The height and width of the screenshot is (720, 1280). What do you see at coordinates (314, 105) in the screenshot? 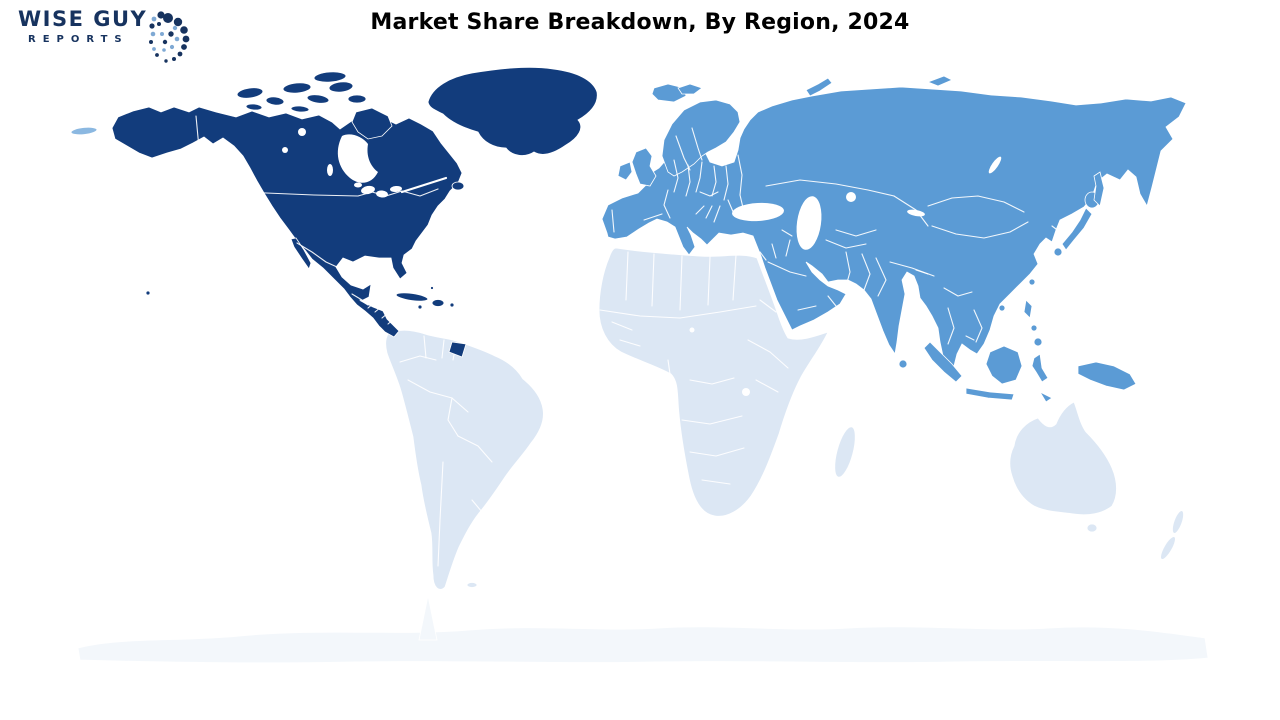
I see `canadian-arctic-islands` at bounding box center [314, 105].